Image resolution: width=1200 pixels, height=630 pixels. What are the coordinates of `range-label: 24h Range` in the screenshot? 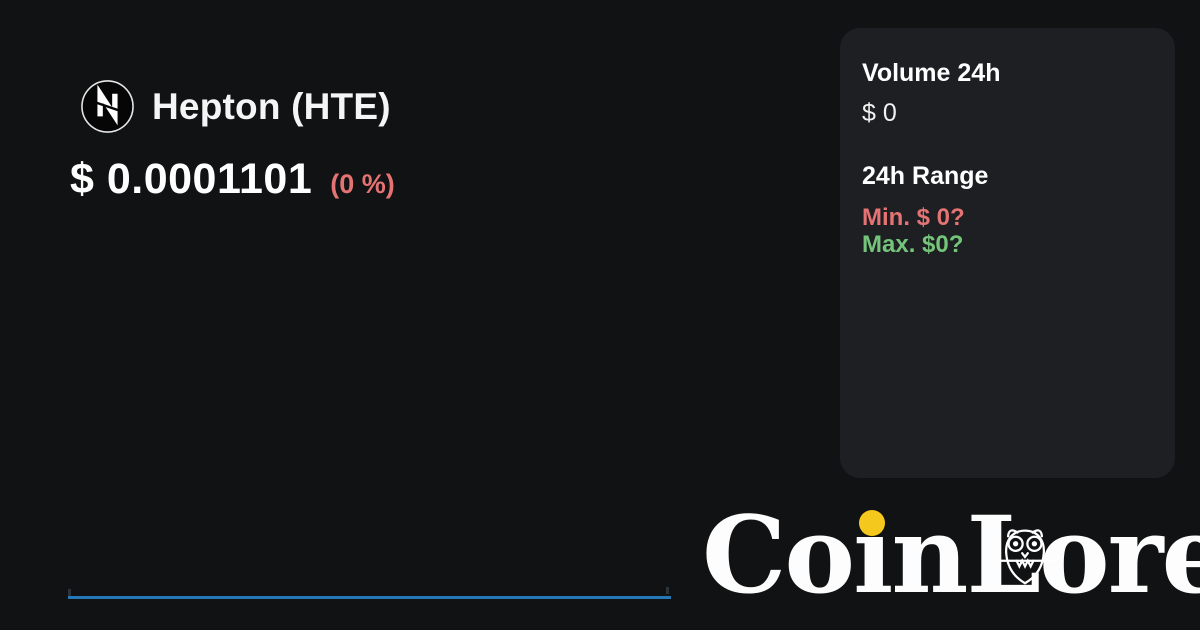 It's located at (925, 176).